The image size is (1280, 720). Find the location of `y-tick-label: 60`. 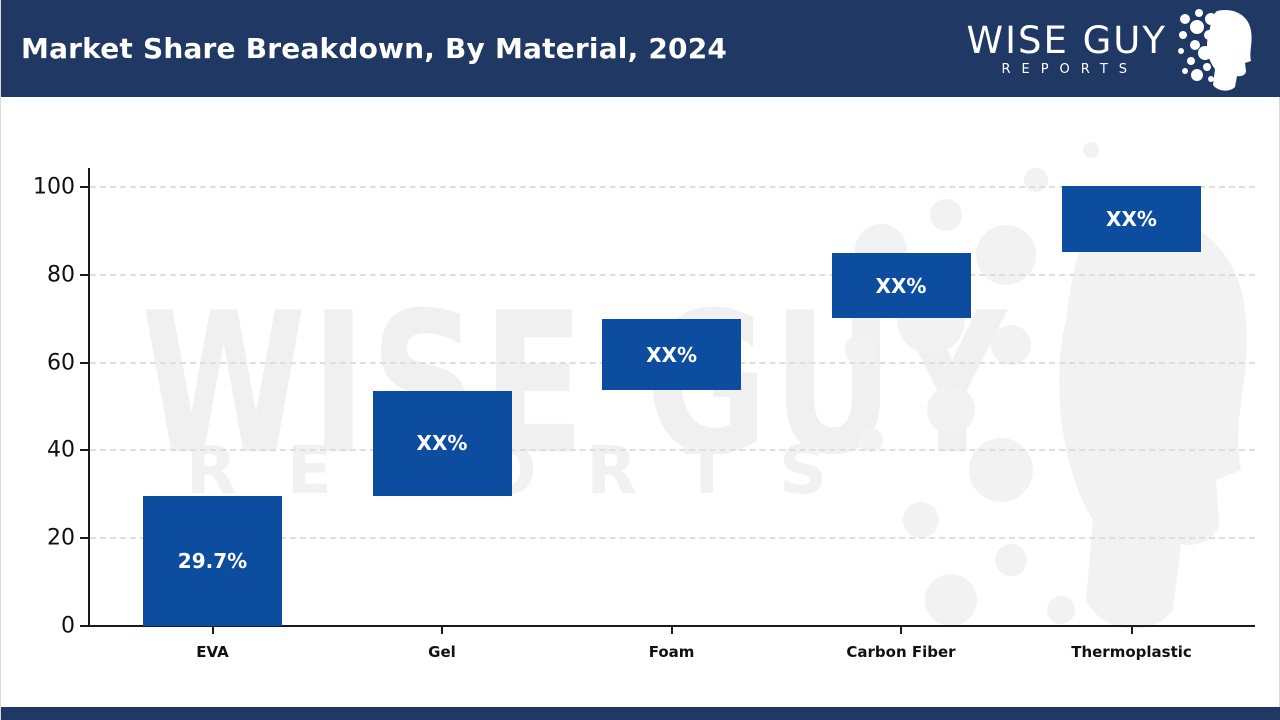

y-tick-label: 60 is located at coordinates (61, 363).